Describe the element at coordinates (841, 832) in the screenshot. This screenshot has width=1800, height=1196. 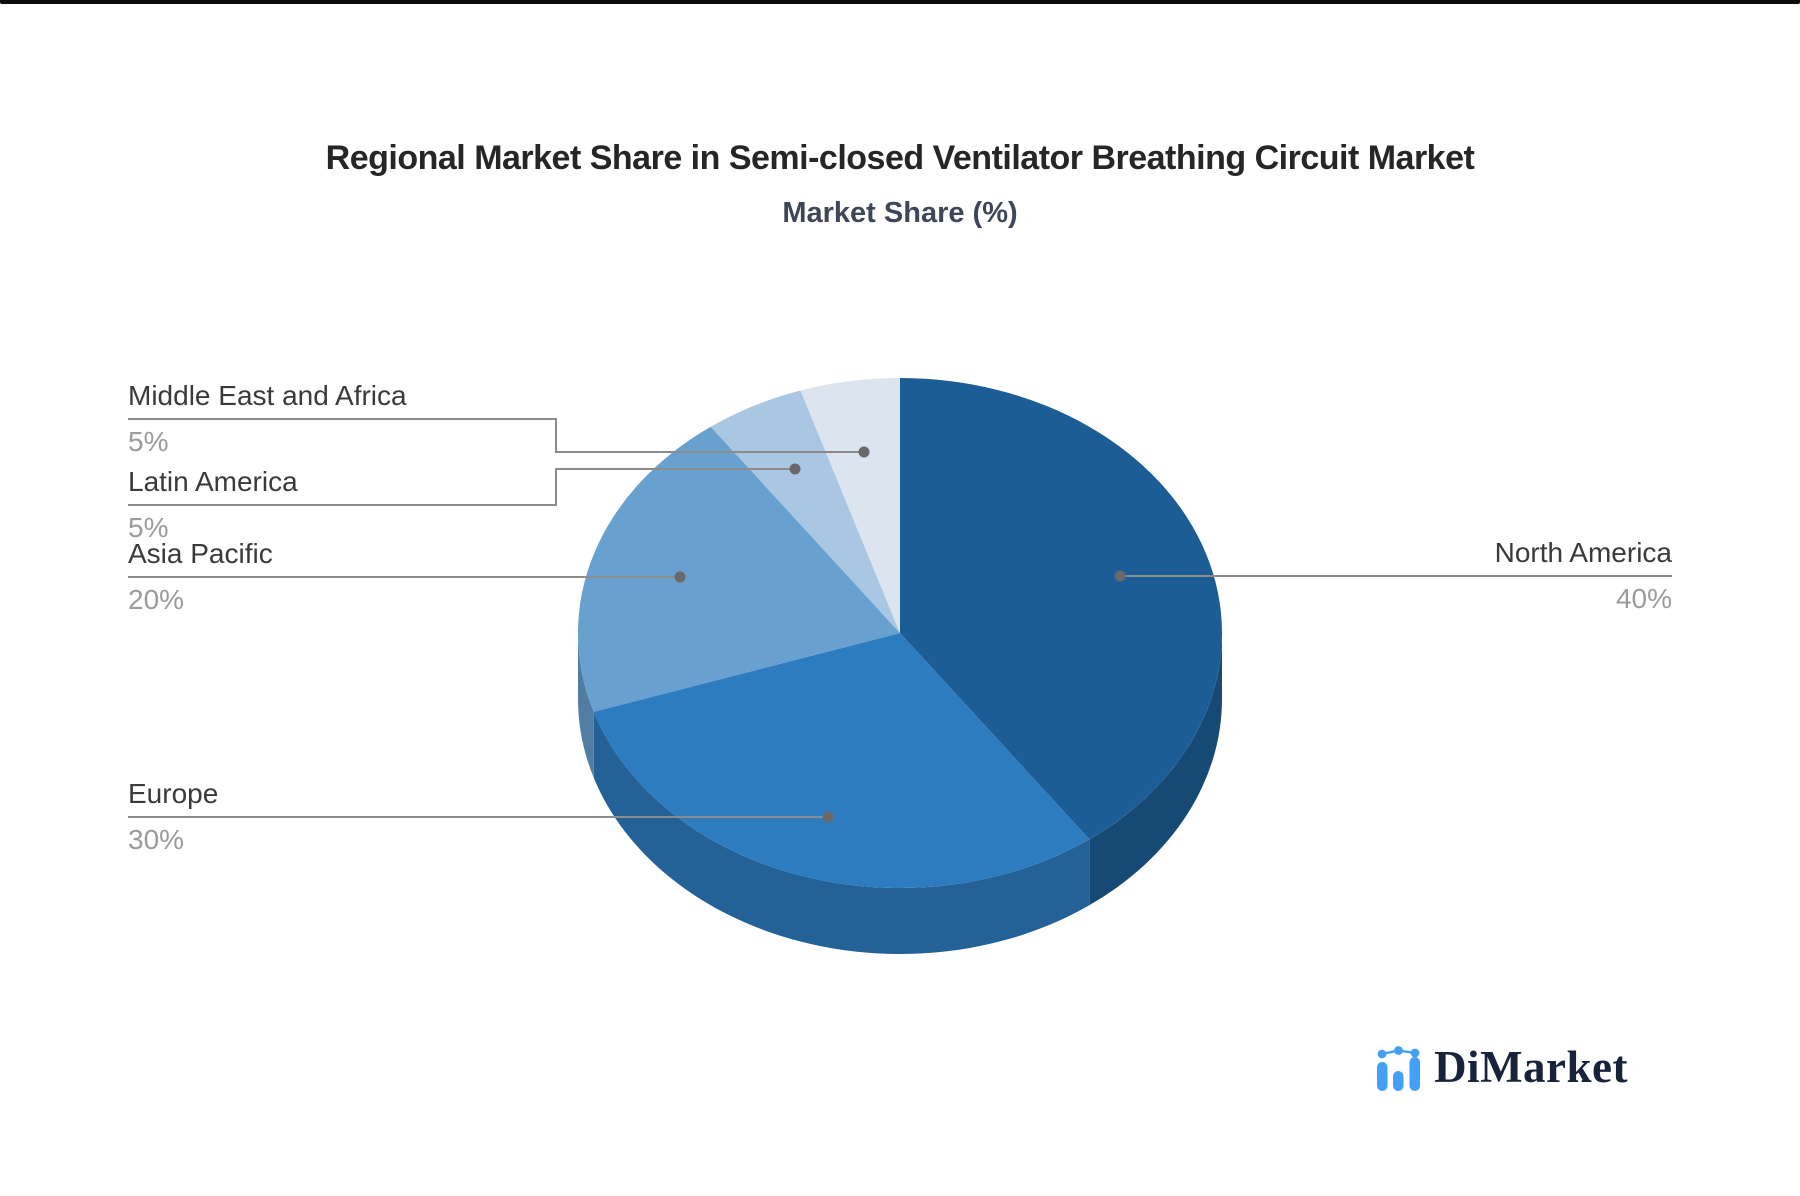
I see `pie-slice-side-europe` at that location.